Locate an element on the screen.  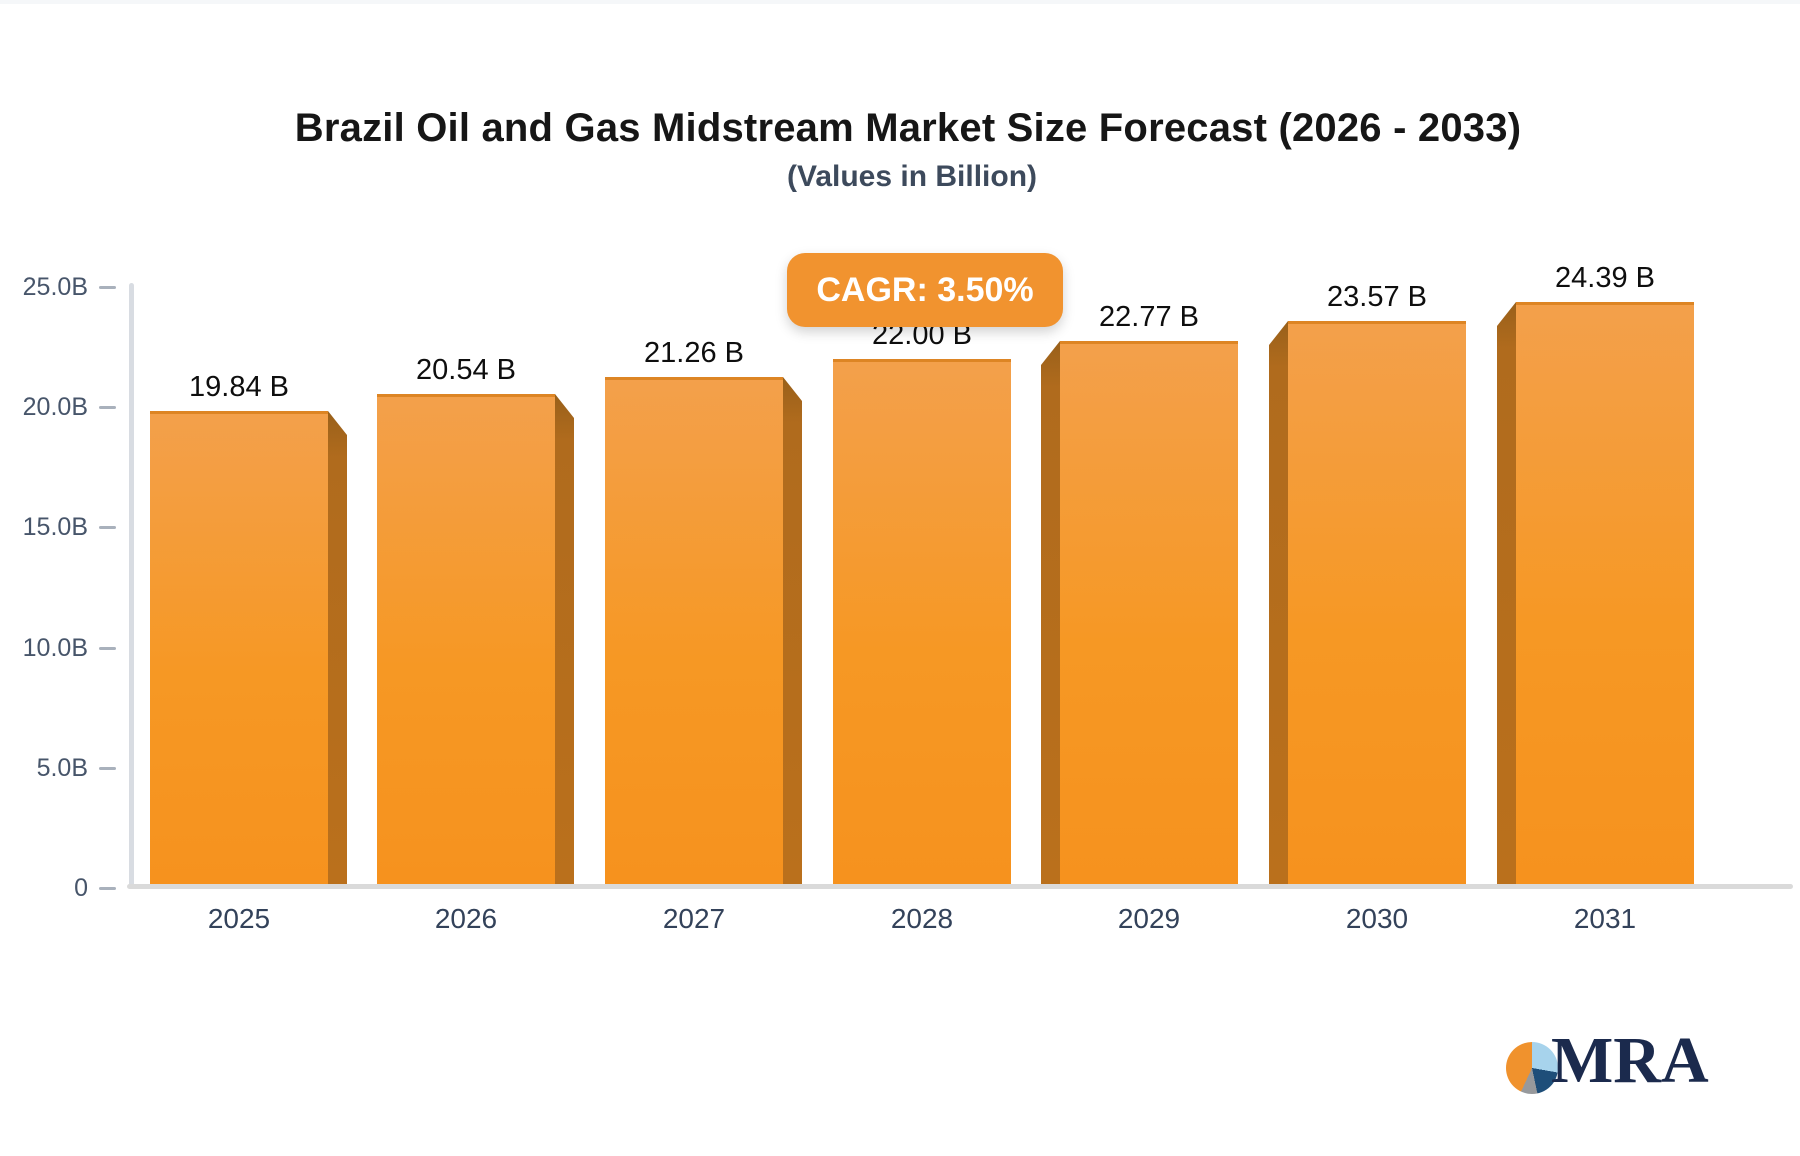
bar-value-label: 19.84 B is located at coordinates (239, 387).